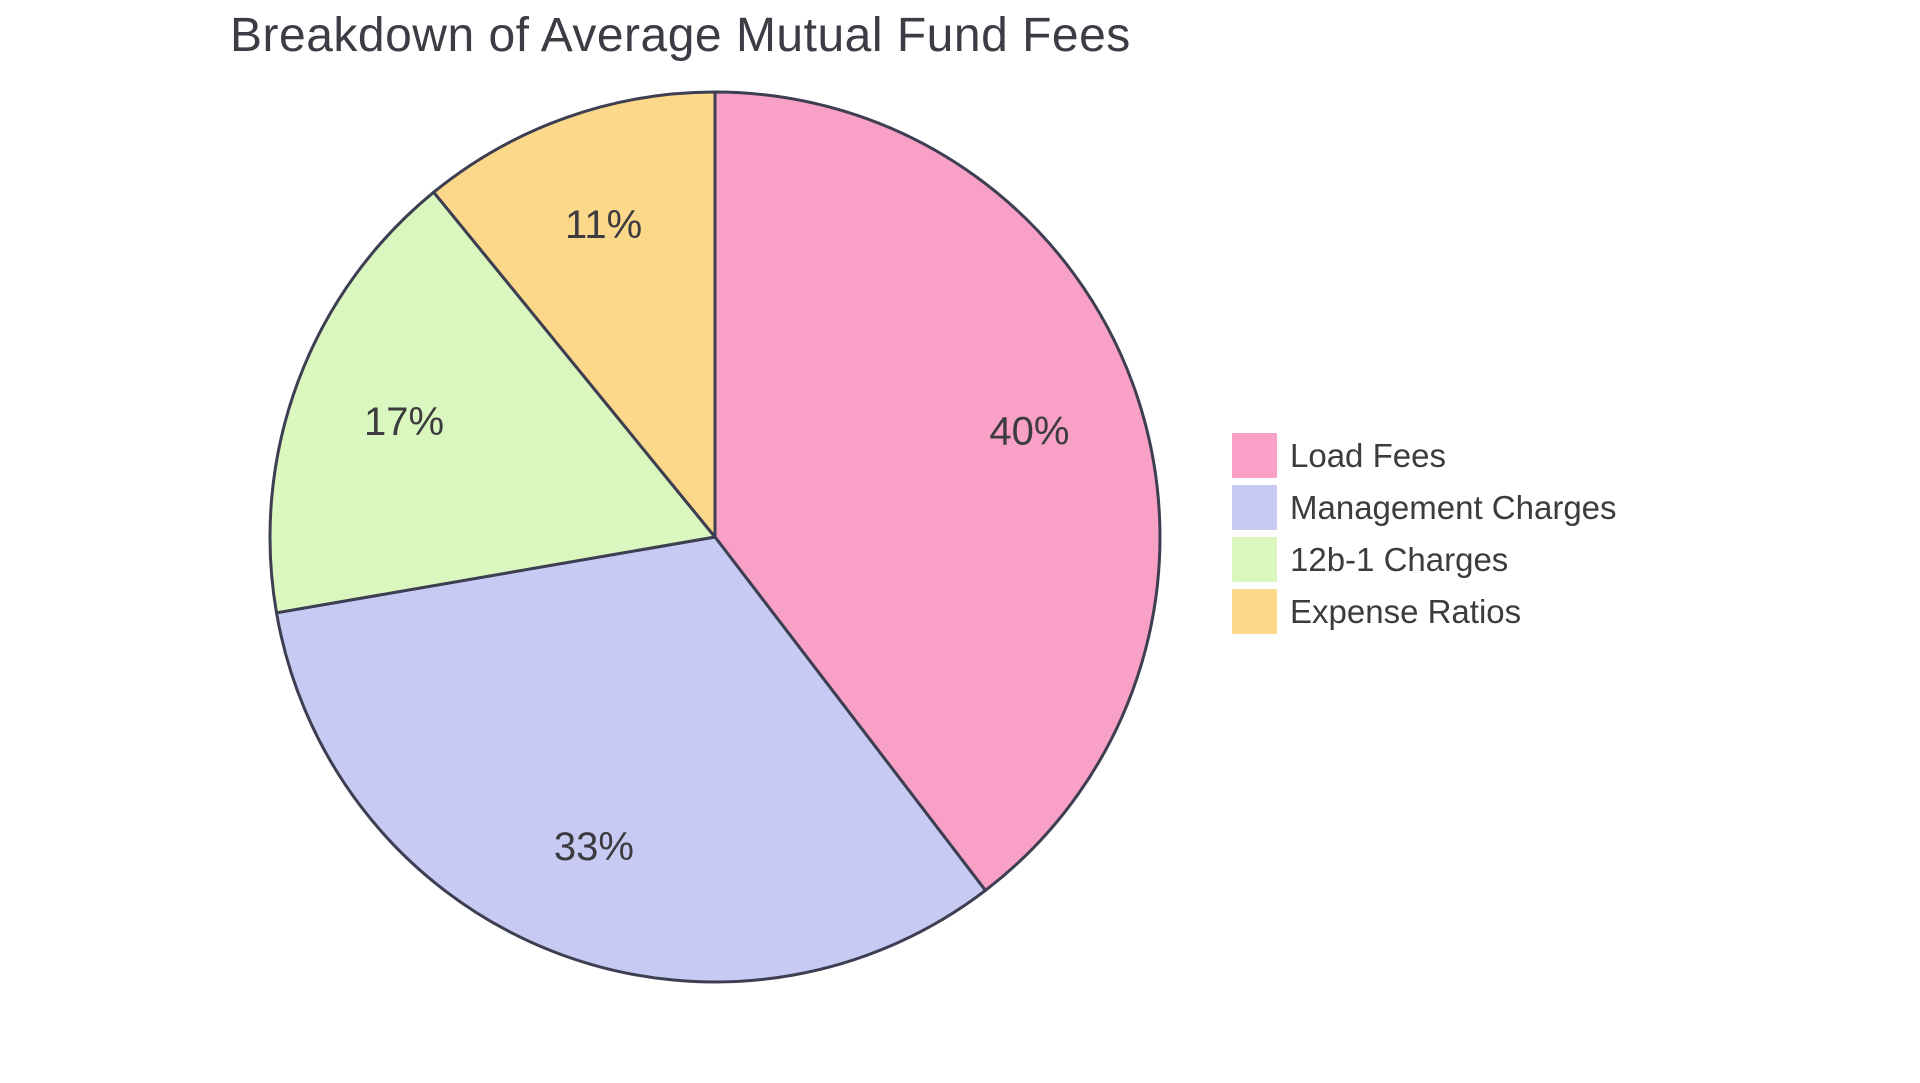 This screenshot has height=1083, width=1920. What do you see at coordinates (1254, 507) in the screenshot?
I see `legend-swatch-management-charges` at bounding box center [1254, 507].